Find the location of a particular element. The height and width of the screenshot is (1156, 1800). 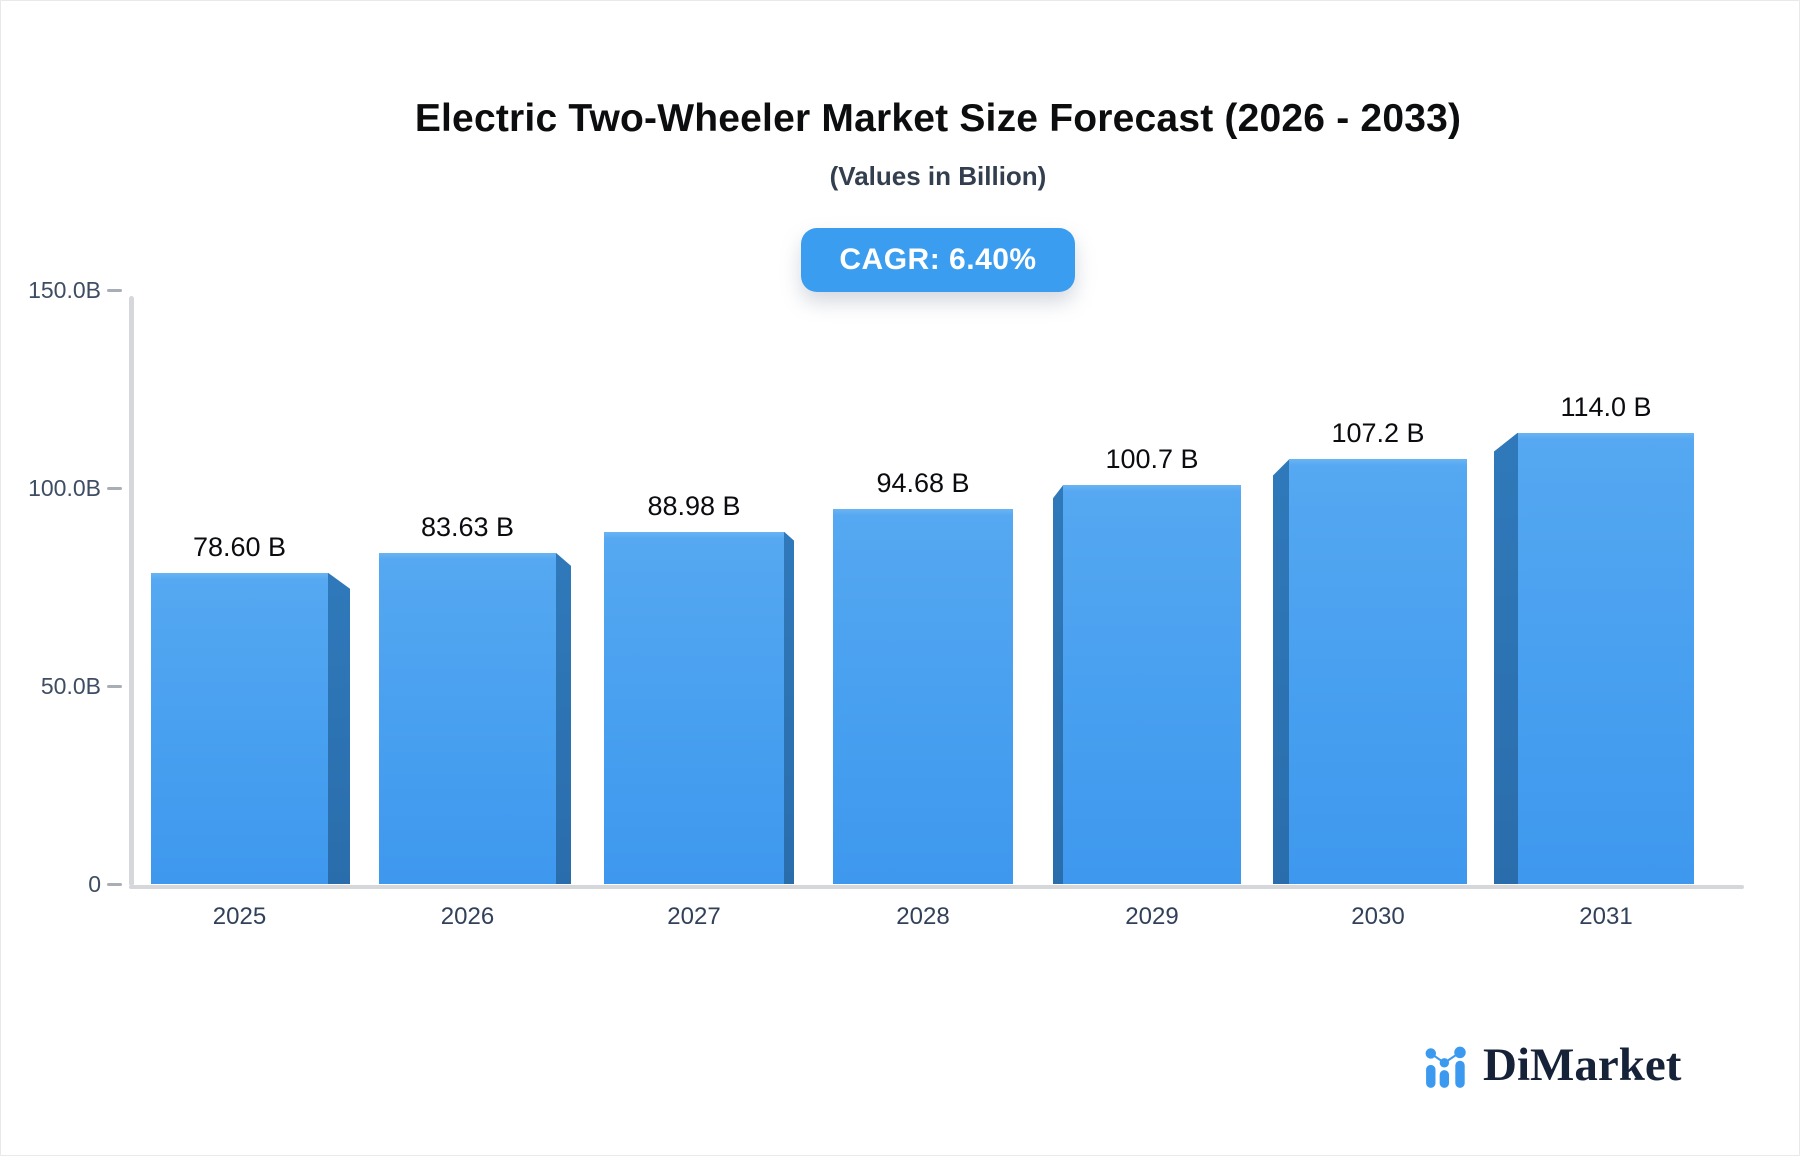

bar-value-label: 114.0 B is located at coordinates (1606, 406).